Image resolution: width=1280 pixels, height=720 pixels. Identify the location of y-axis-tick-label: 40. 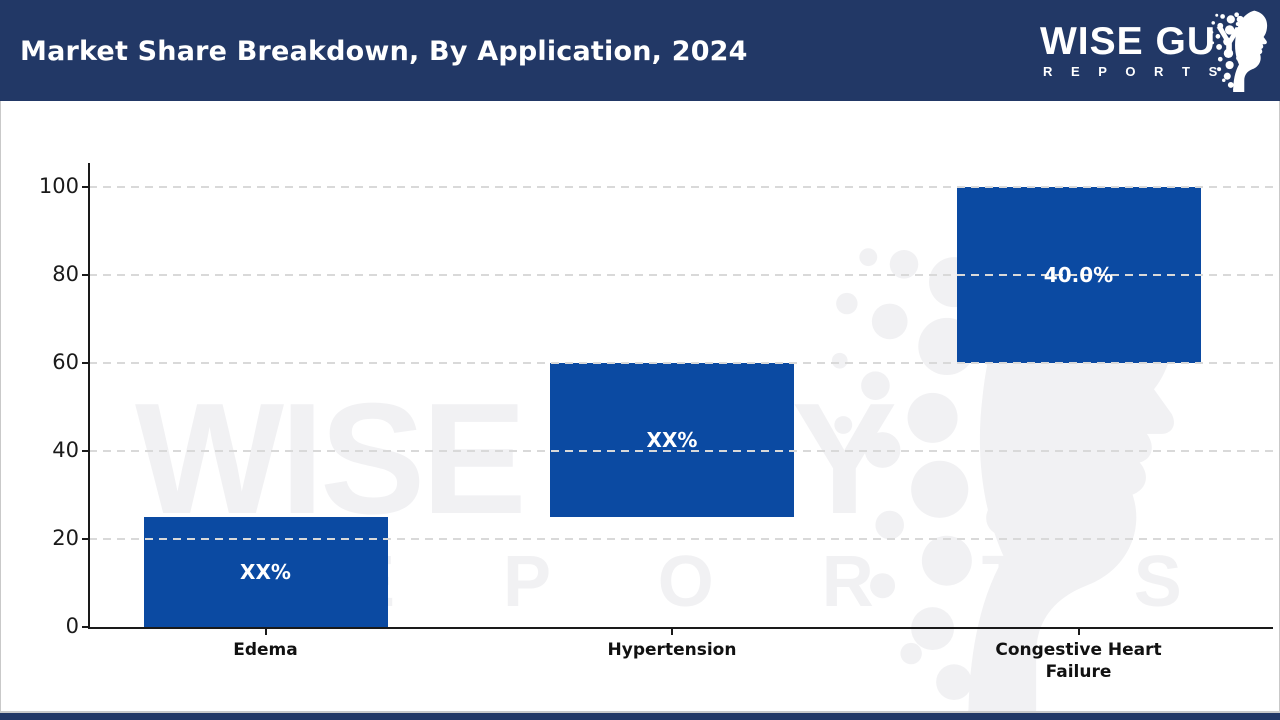
(65, 450).